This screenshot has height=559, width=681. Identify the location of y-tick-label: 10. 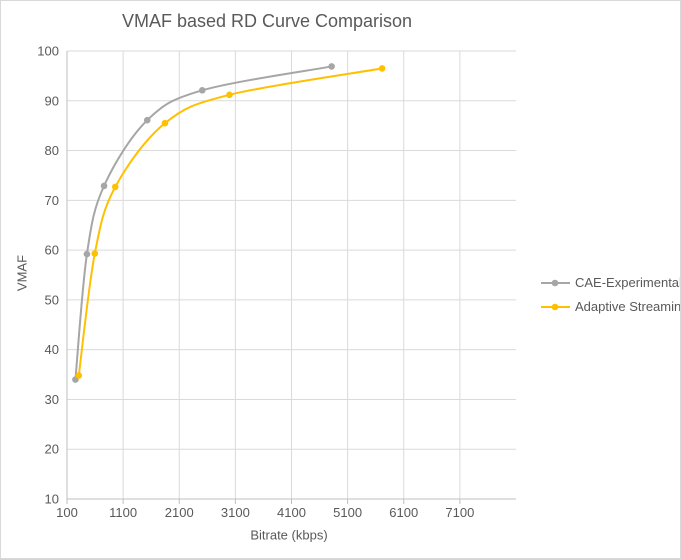
(52, 499).